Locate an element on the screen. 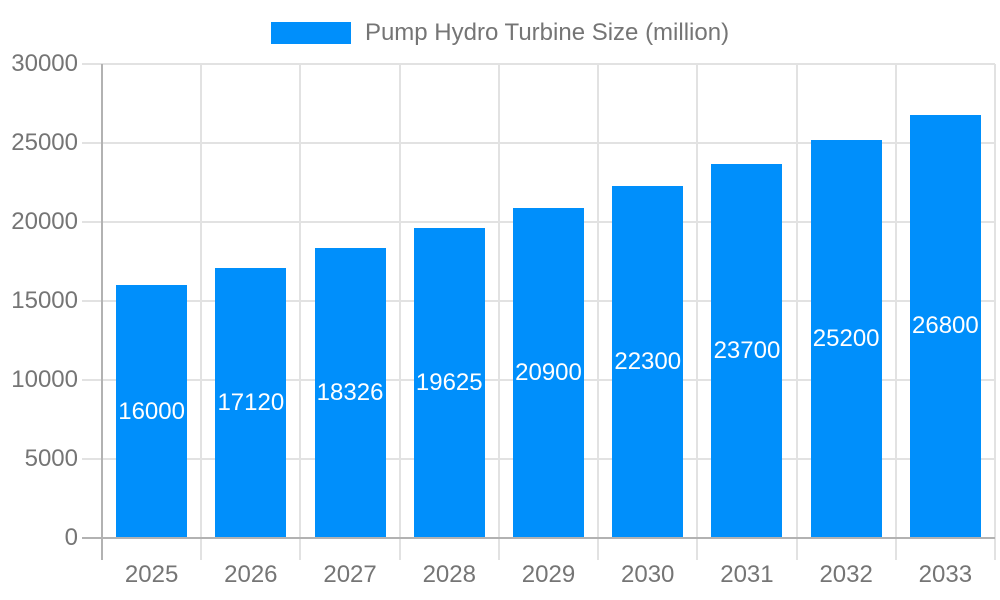 This screenshot has width=1000, height=600. bar-value-label: 19625 is located at coordinates (449, 382).